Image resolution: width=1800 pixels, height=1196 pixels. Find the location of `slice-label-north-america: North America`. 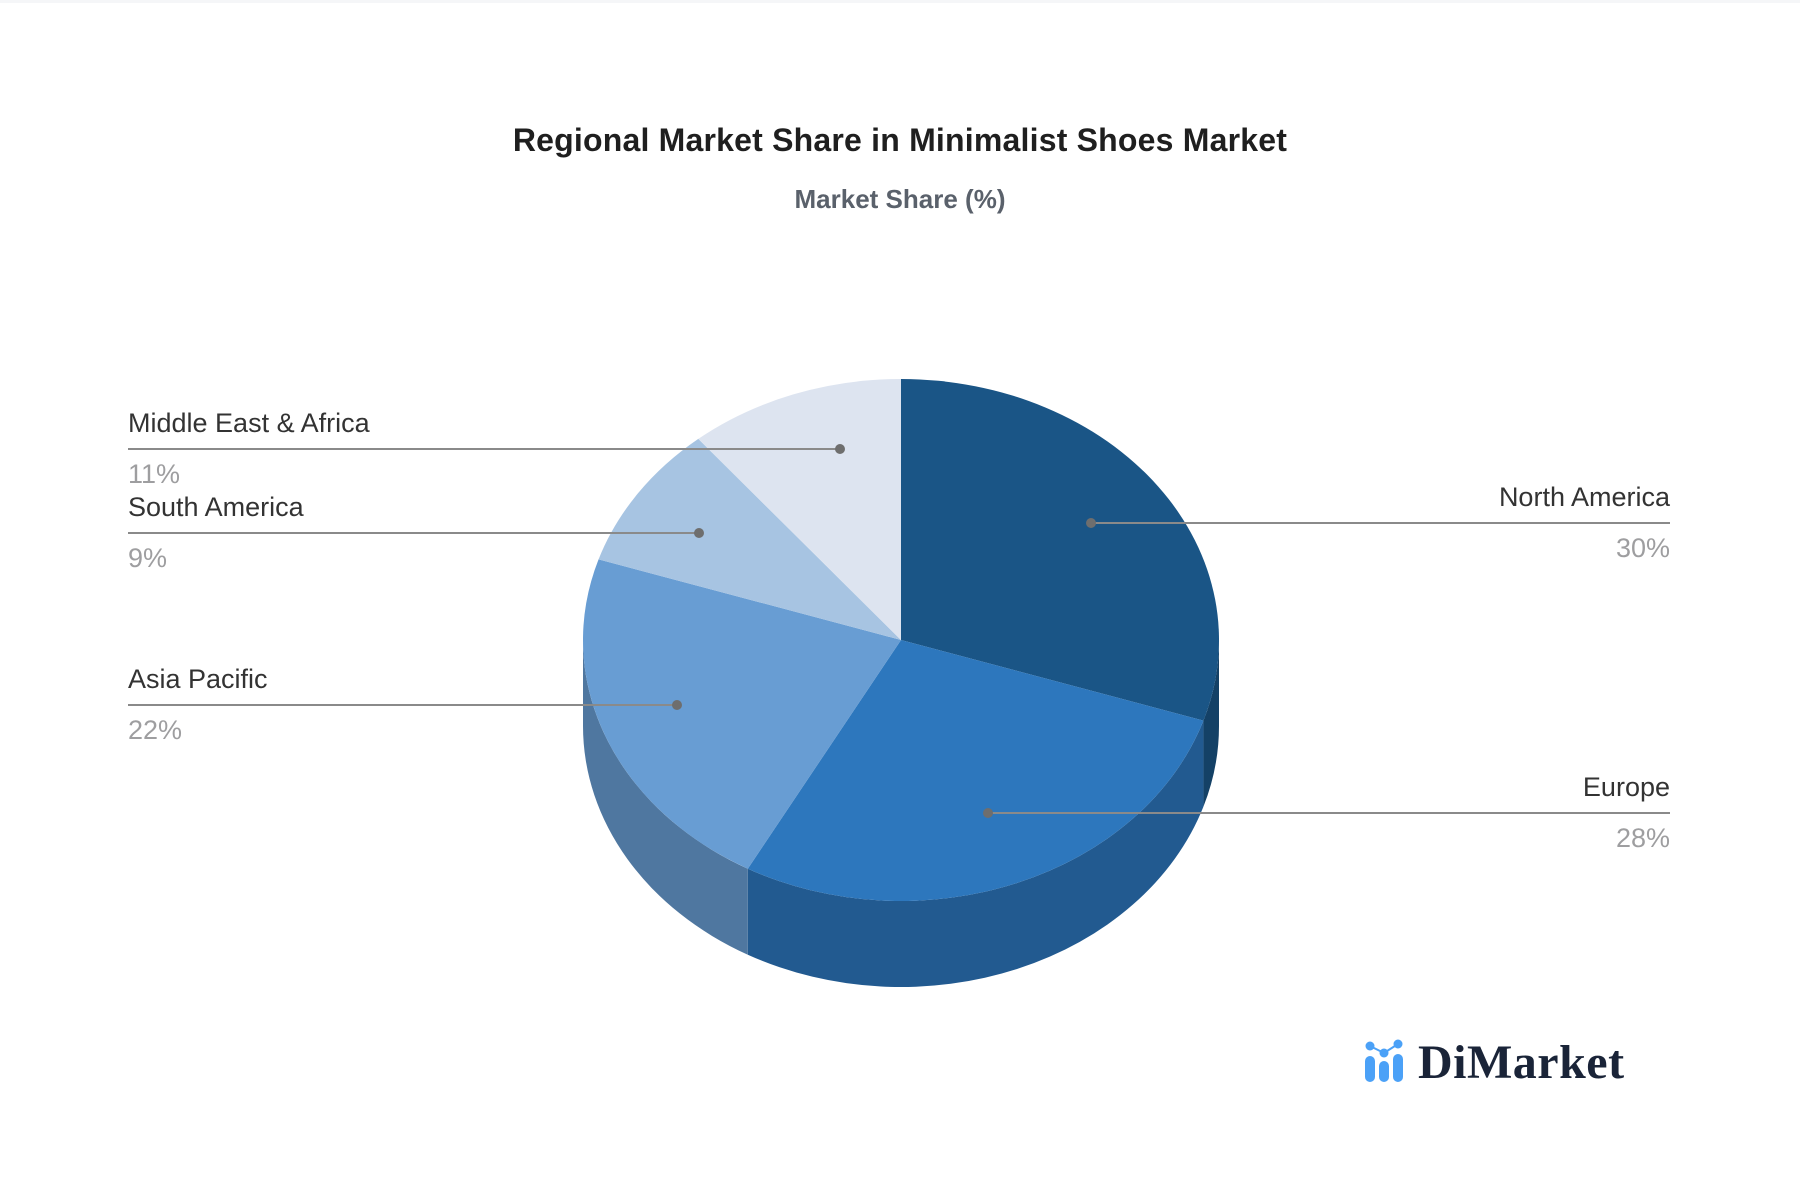

slice-label-north-america: North America is located at coordinates (1584, 497).